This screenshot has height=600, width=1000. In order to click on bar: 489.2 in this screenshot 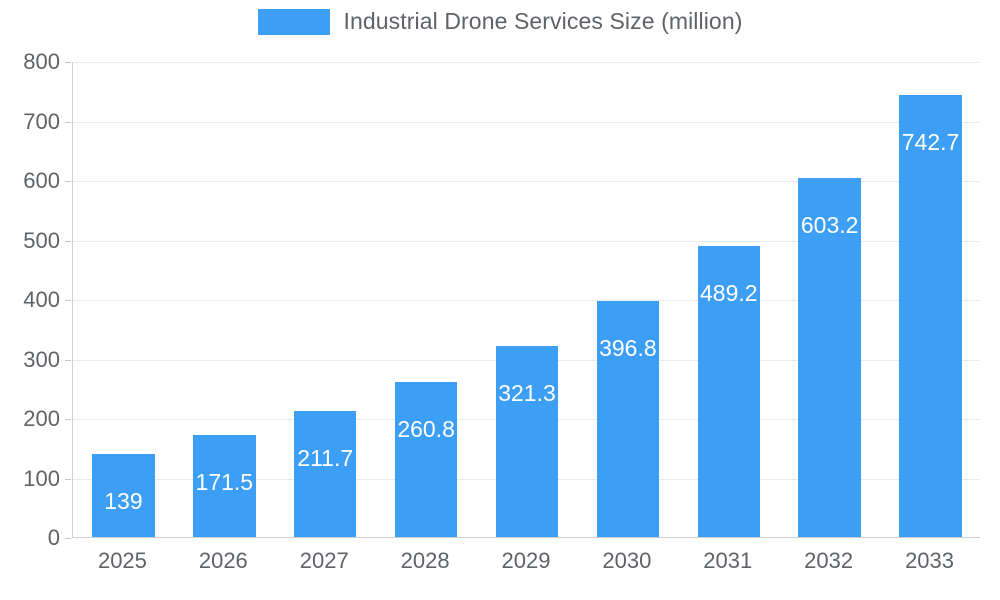, I will do `click(729, 391)`.